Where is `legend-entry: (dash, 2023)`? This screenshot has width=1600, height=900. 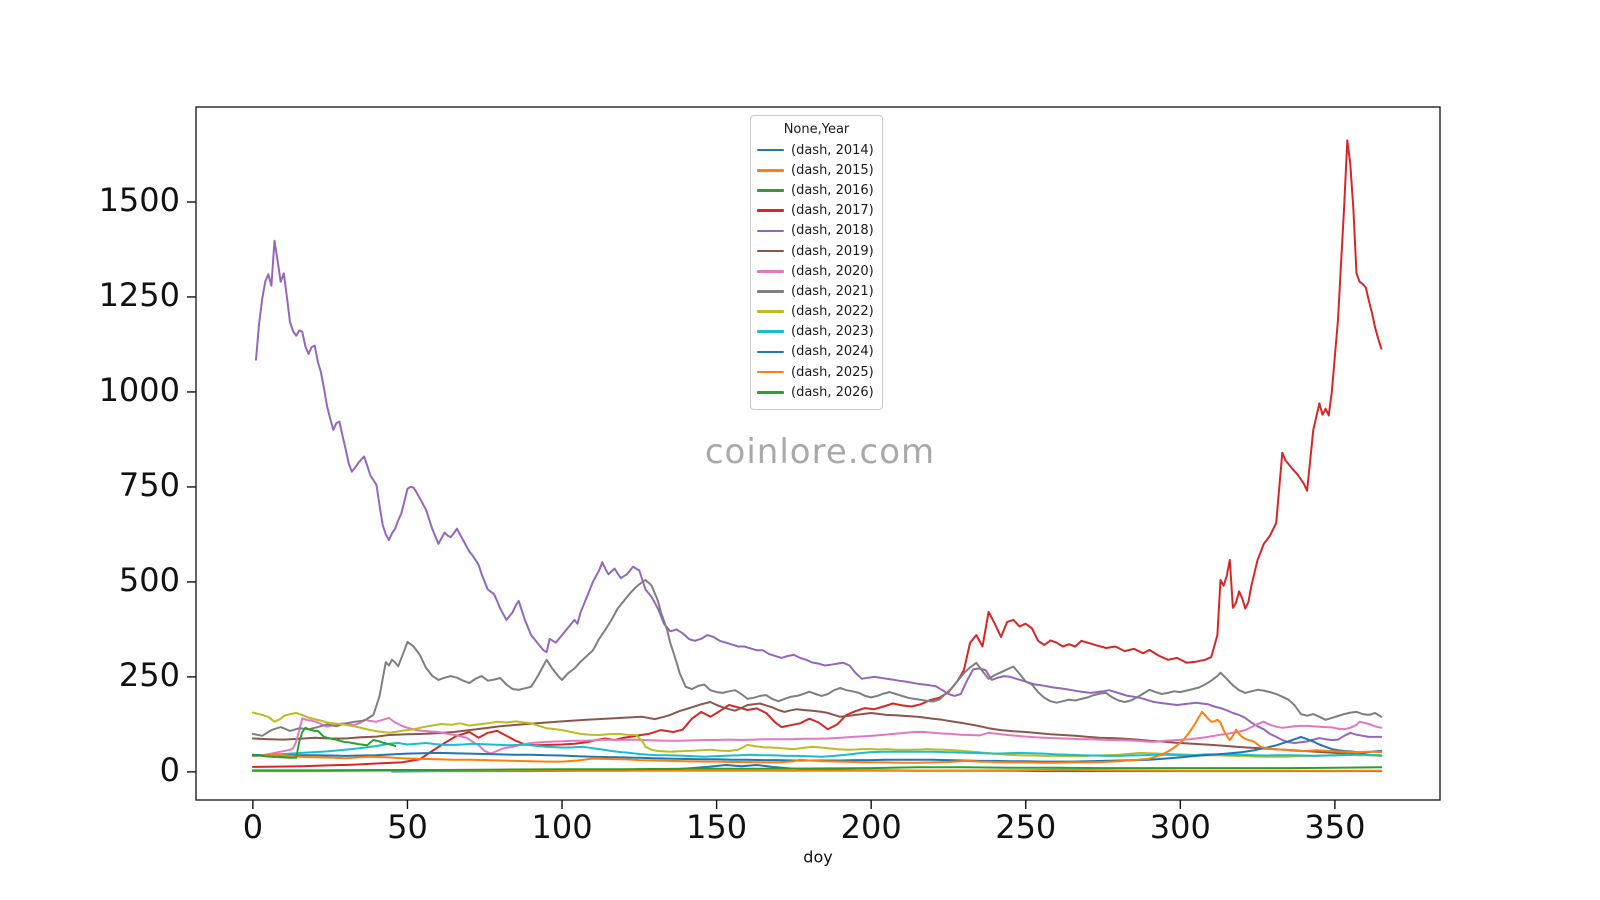 legend-entry: (dash, 2023) is located at coordinates (816, 332).